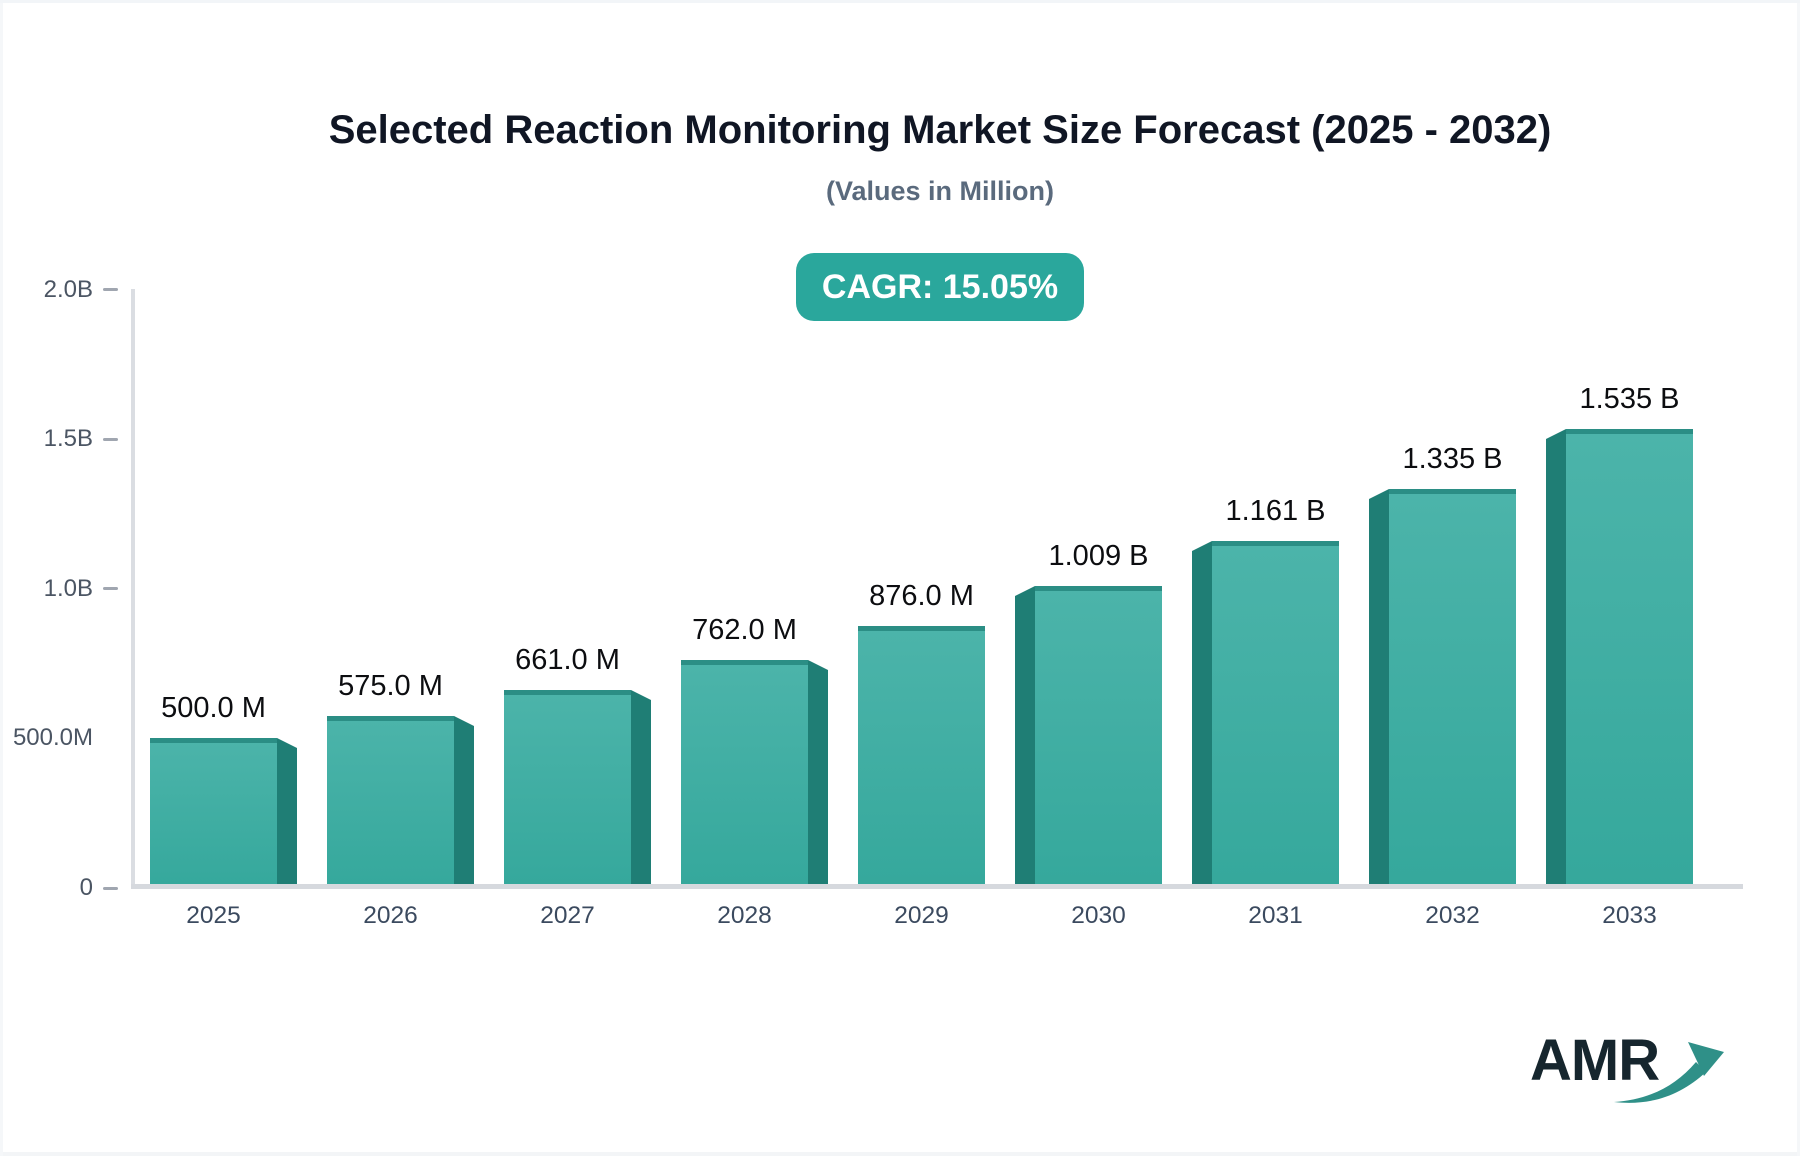  I want to click on x-axis-line, so click(937, 886).